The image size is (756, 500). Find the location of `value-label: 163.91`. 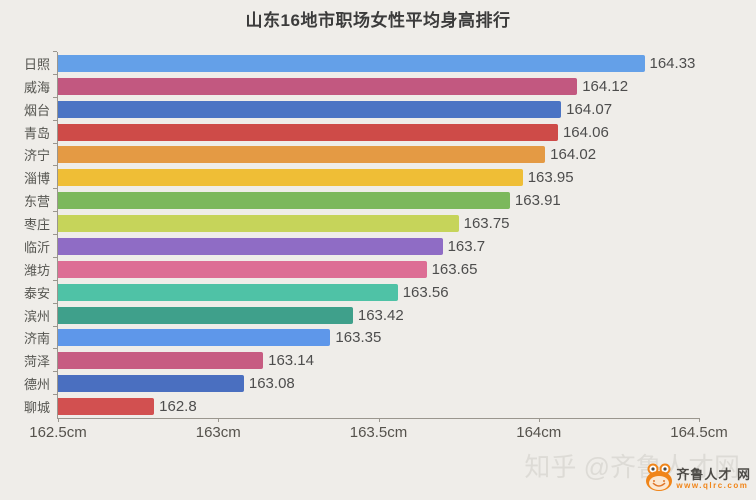

value-label: 163.91 is located at coordinates (537, 201).